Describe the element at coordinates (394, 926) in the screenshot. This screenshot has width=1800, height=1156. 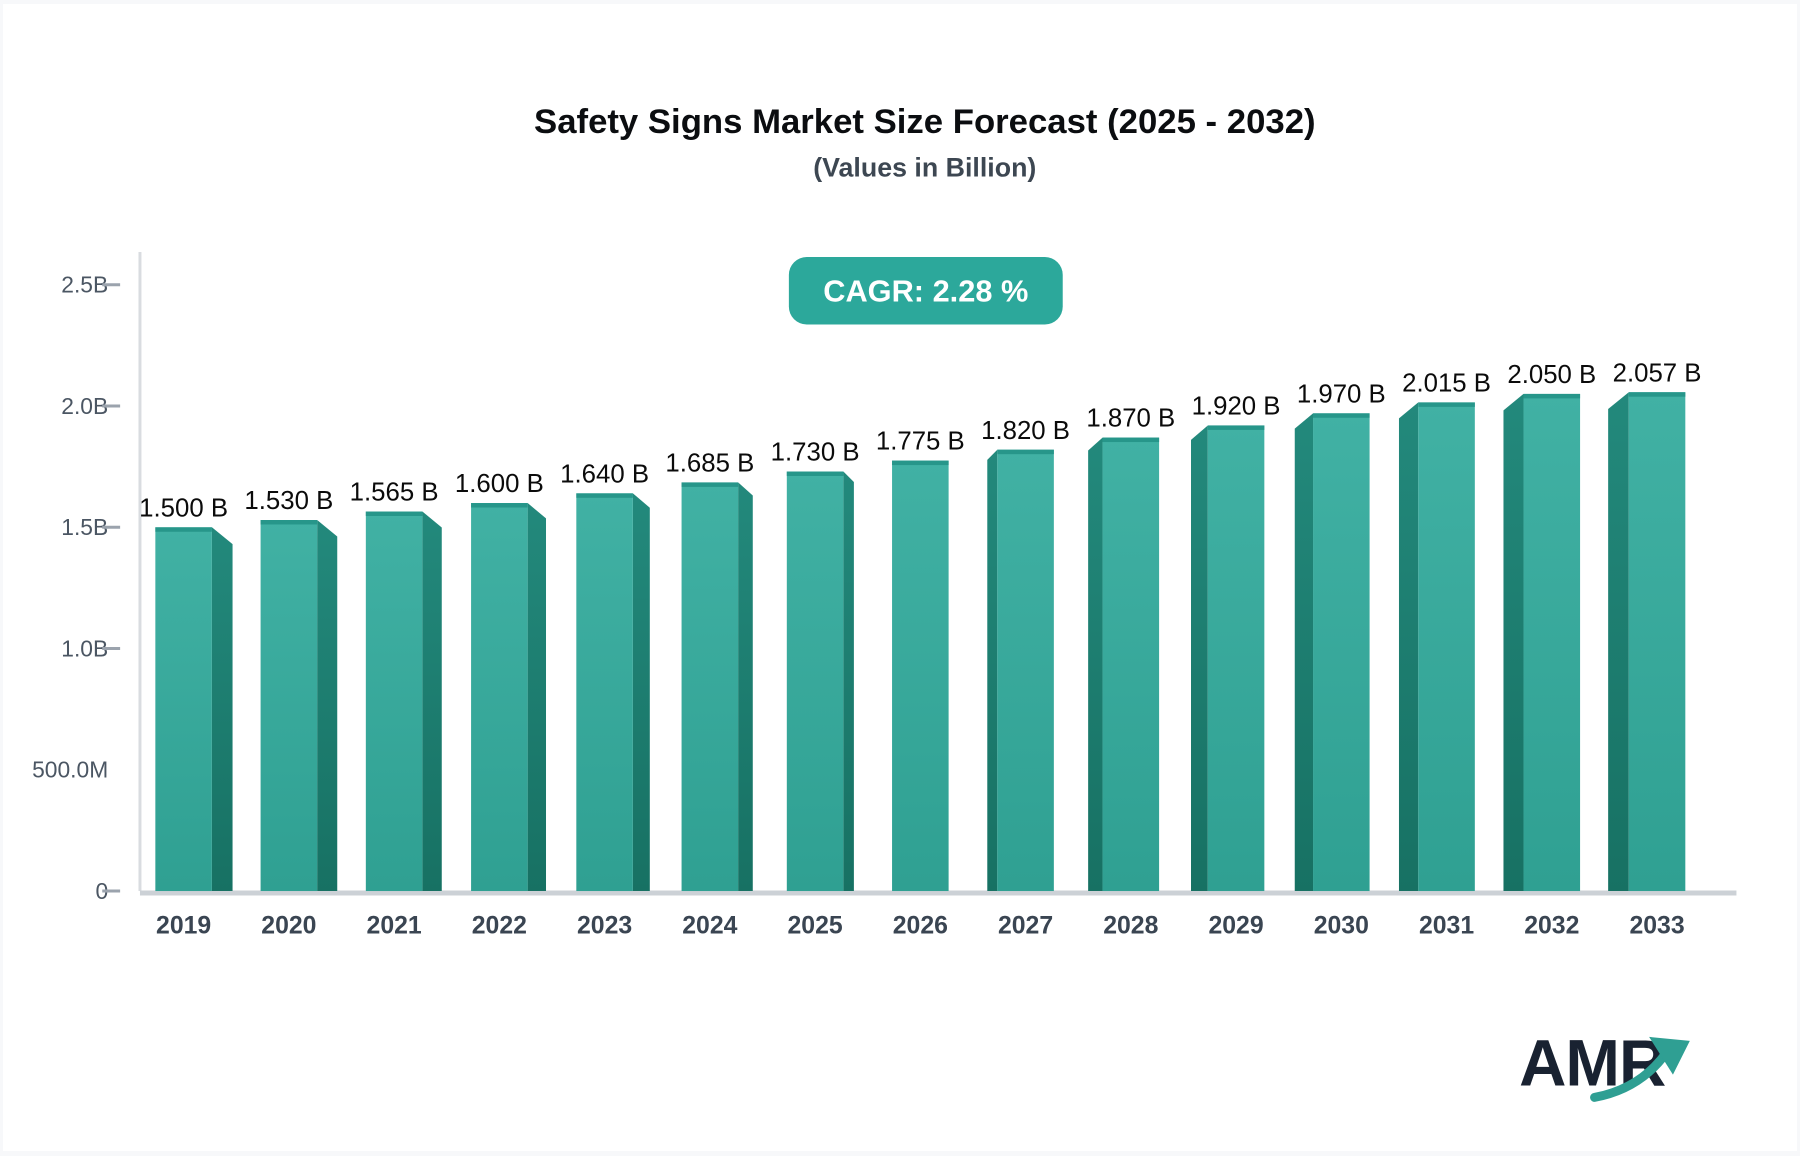
I see `x-tick-label: 2021` at that location.